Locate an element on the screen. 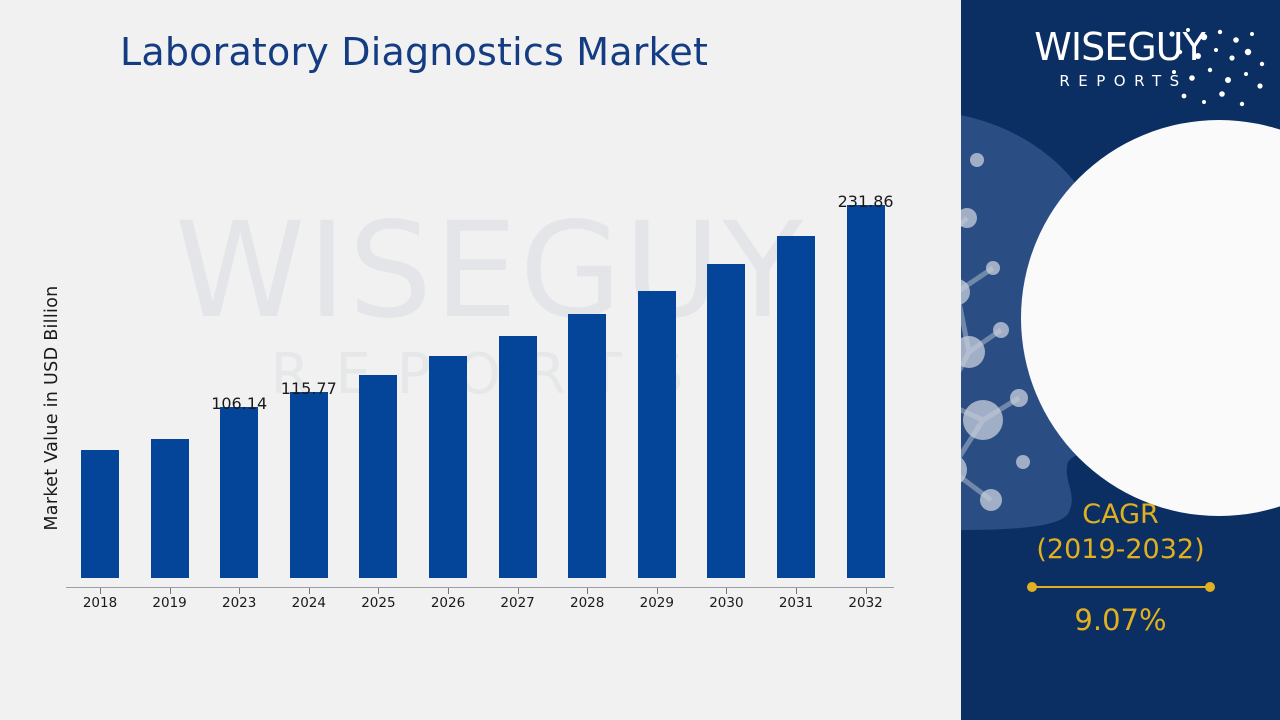  logo-main-text: WISEGUY is located at coordinates (1119, 47).